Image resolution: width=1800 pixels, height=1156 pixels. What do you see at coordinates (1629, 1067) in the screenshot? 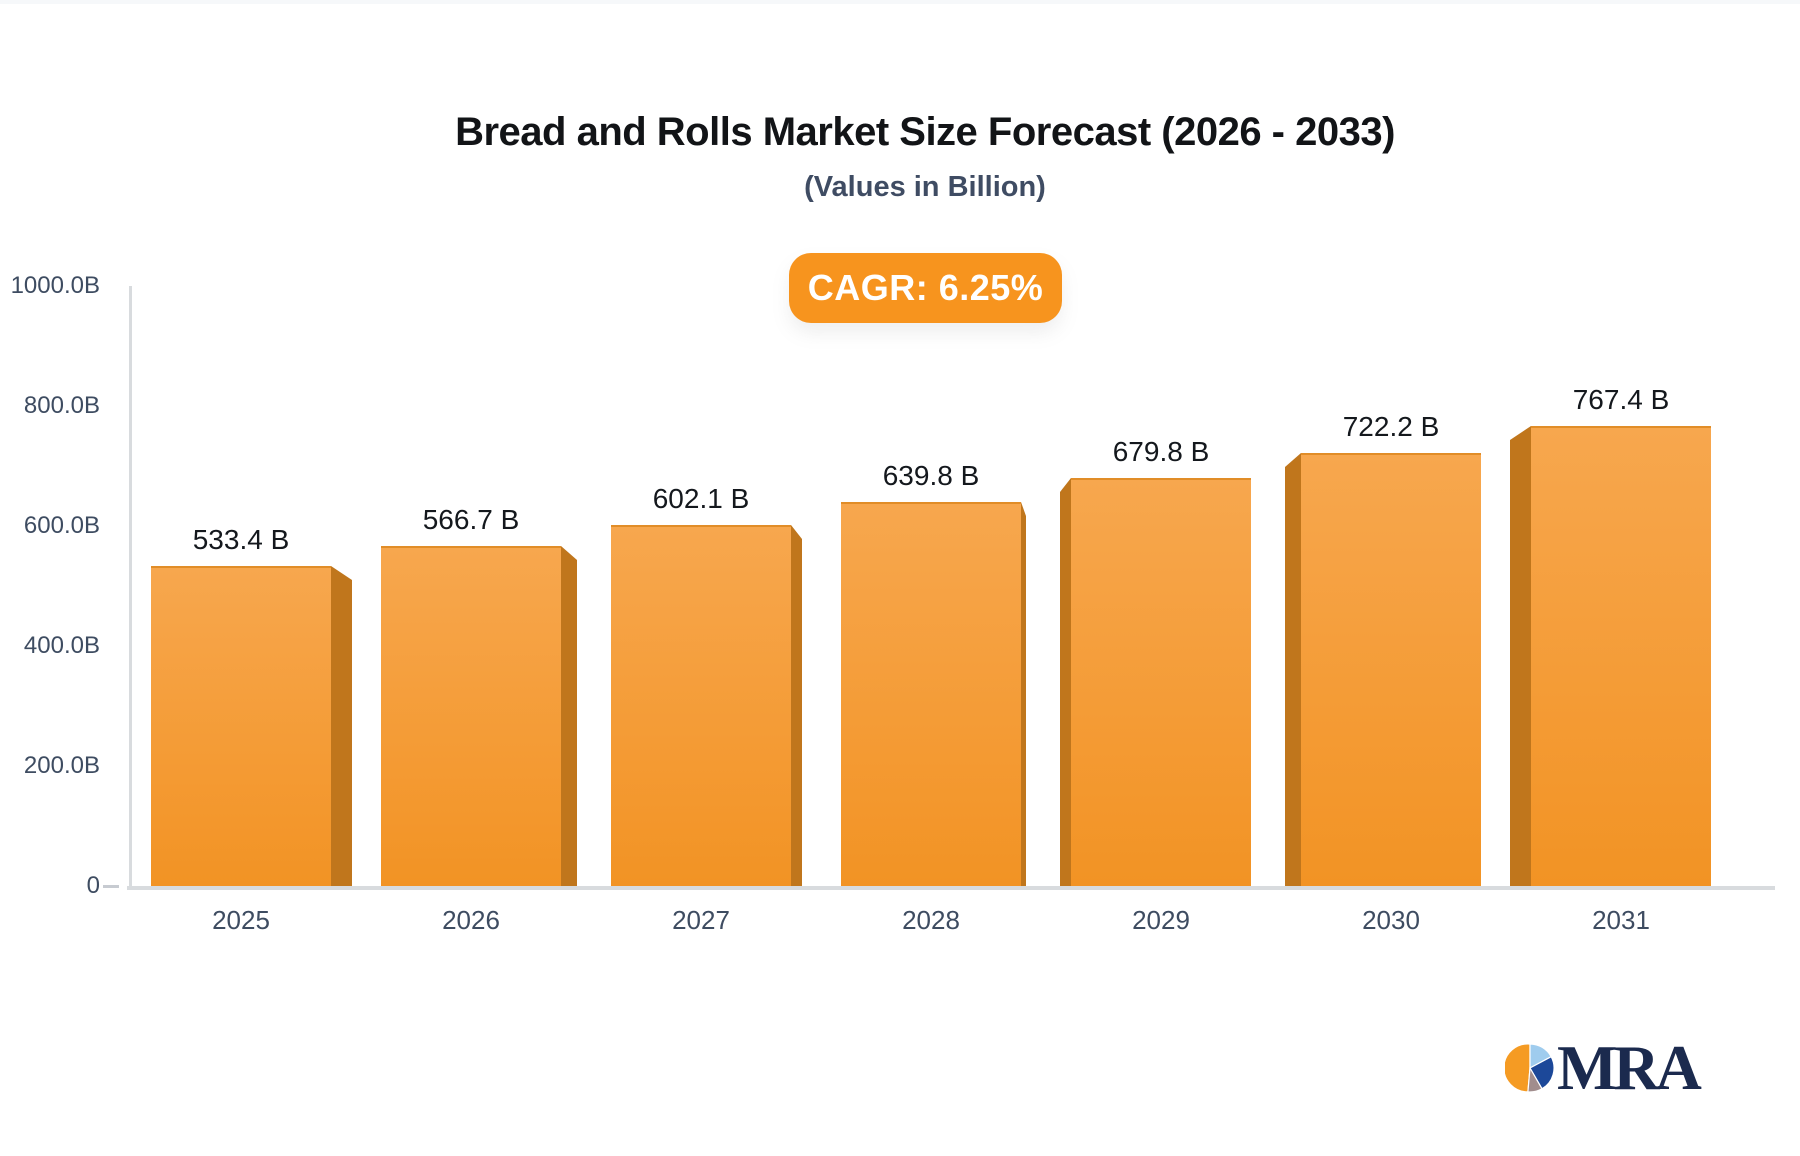
I see `logo-text: MRA` at bounding box center [1629, 1067].